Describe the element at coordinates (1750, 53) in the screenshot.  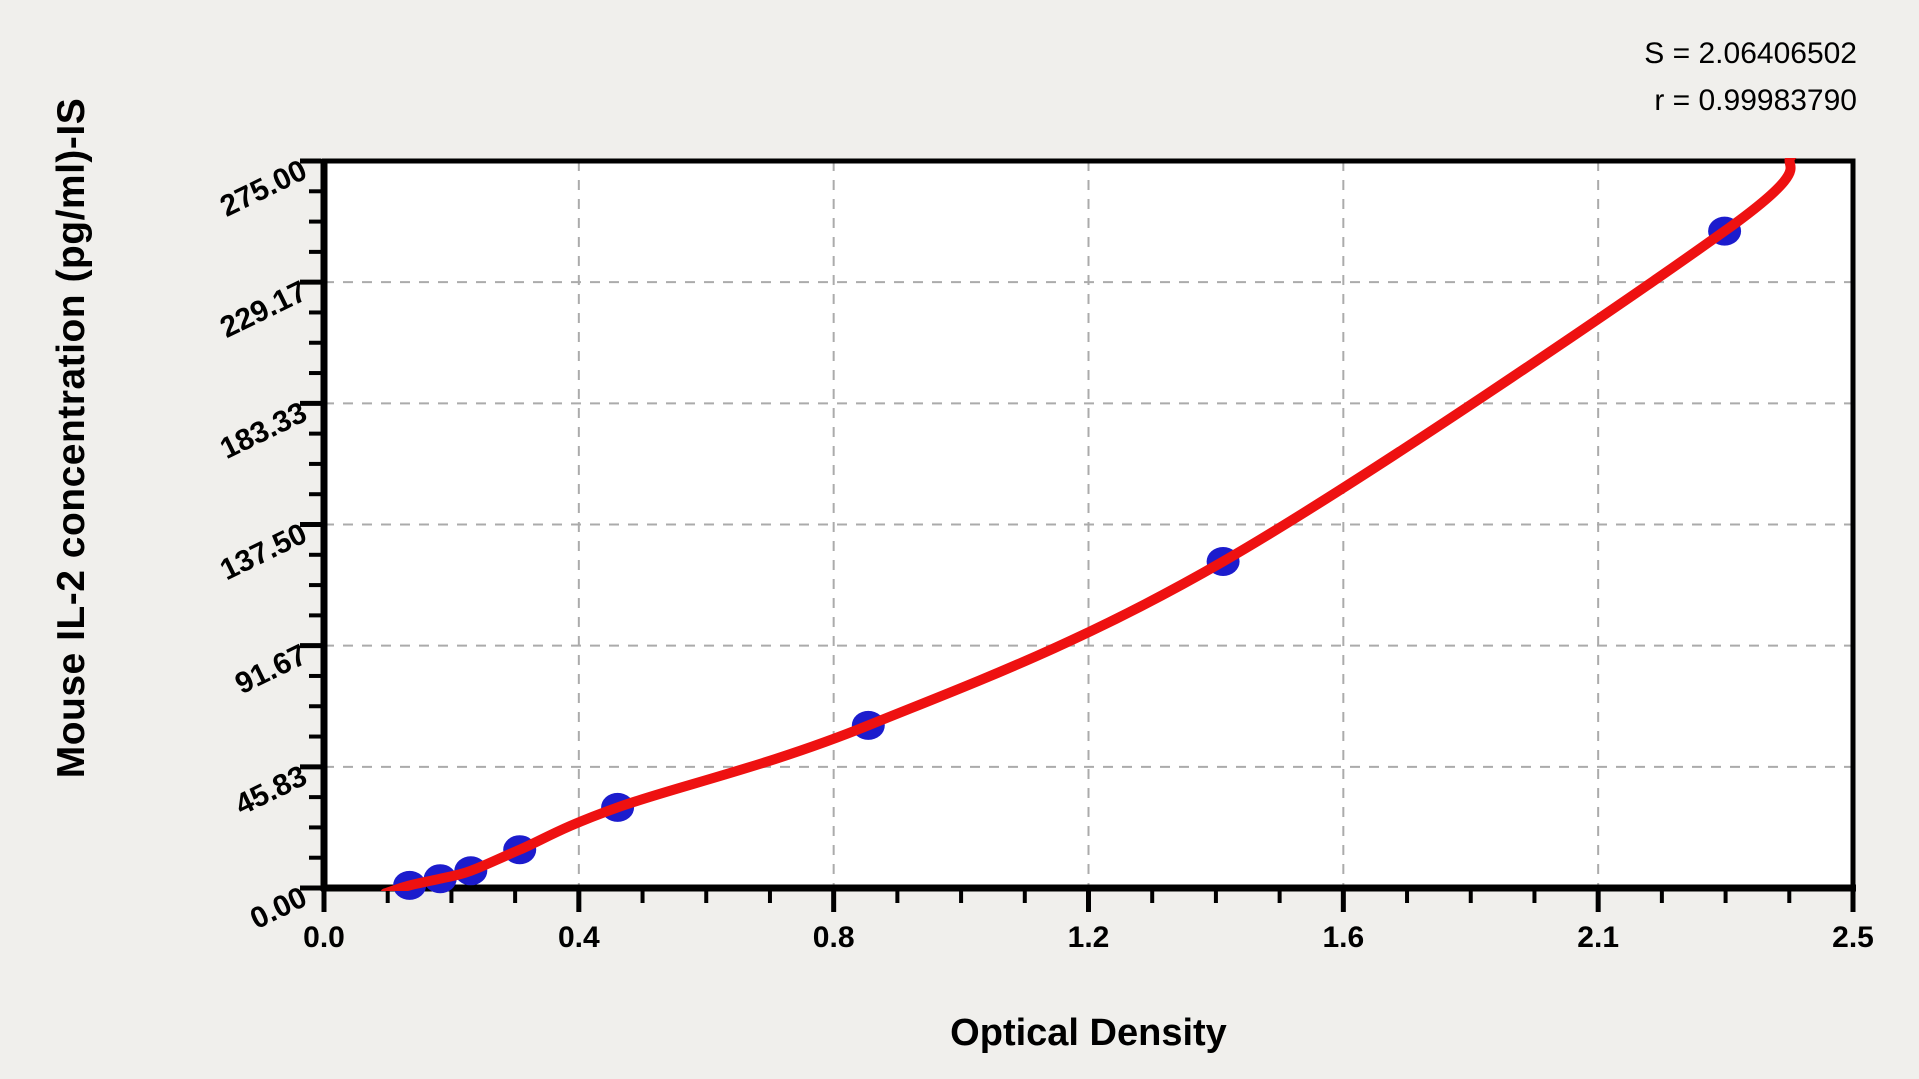
I see `stat-s-value: S = 2.06406502` at that location.